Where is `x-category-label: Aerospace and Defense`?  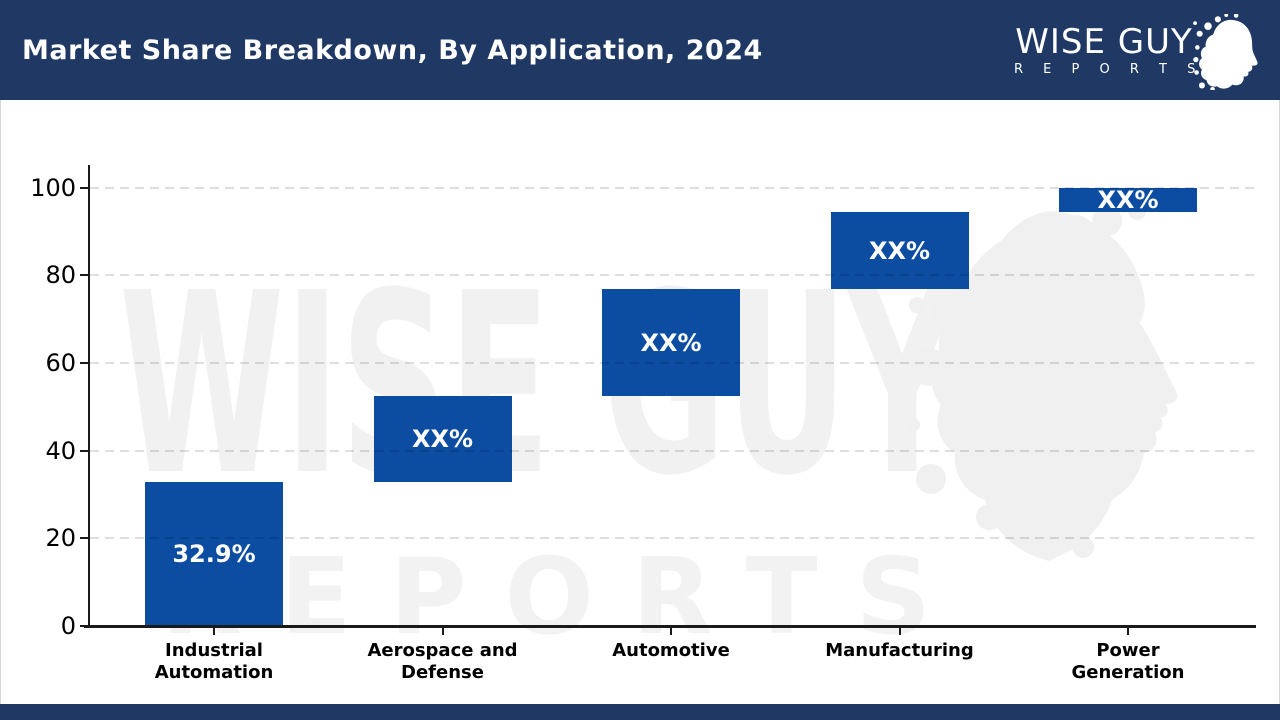
x-category-label: Aerospace and Defense is located at coordinates (442, 661).